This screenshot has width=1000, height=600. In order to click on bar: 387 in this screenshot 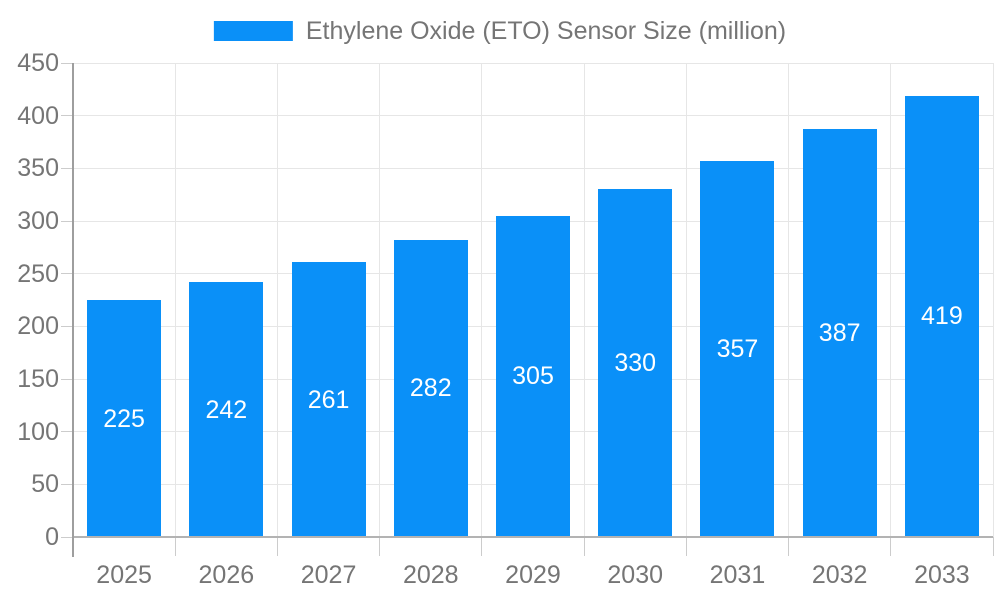, I will do `click(839, 333)`.